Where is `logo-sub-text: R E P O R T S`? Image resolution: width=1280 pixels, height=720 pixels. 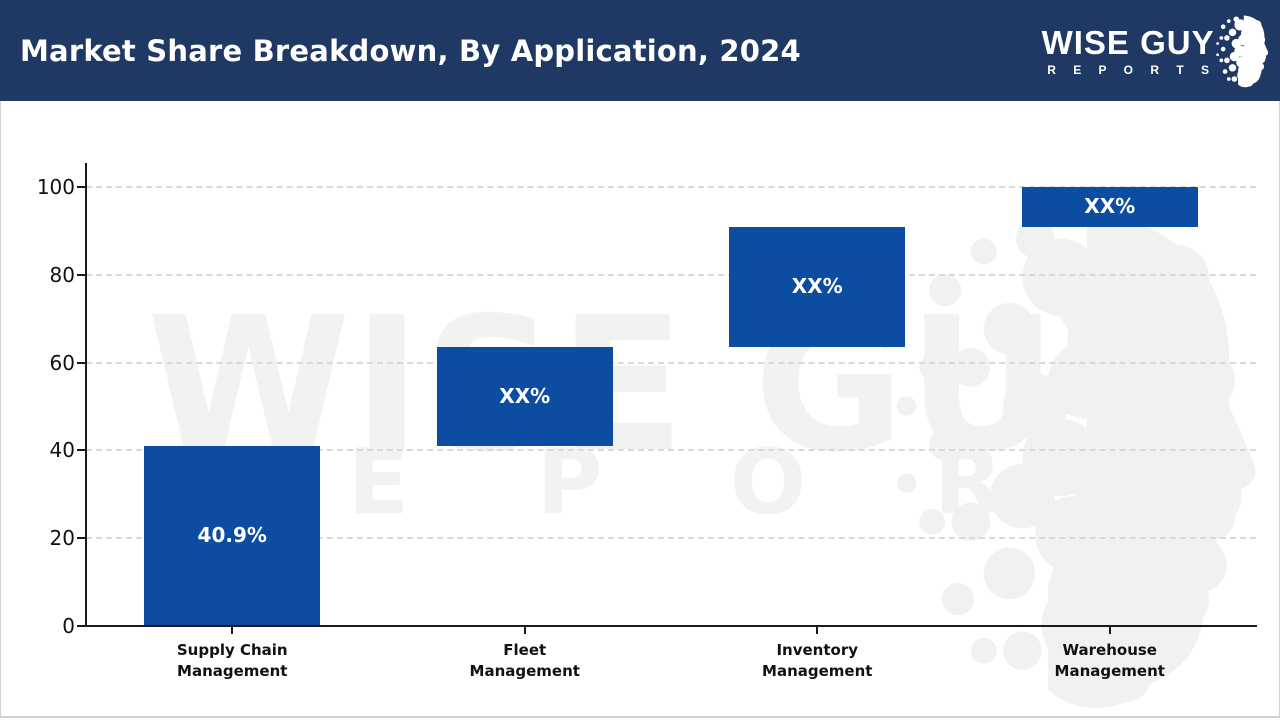
logo-sub-text: R E P O R T S is located at coordinates (1131, 69).